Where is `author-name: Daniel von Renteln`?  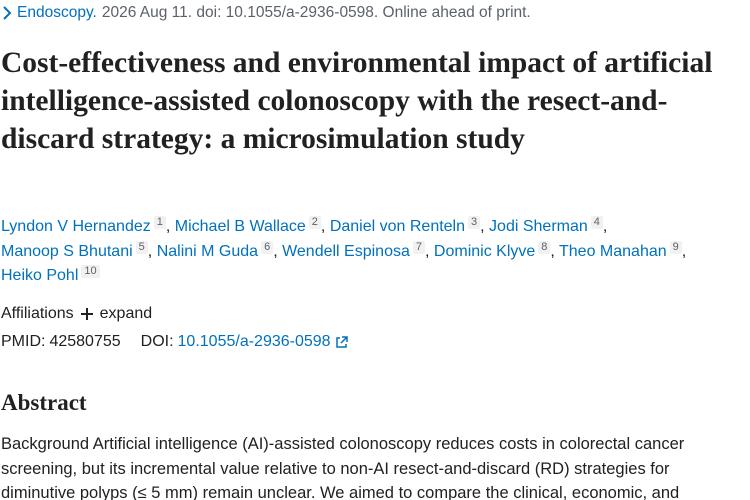 author-name: Daniel von Renteln is located at coordinates (397, 226).